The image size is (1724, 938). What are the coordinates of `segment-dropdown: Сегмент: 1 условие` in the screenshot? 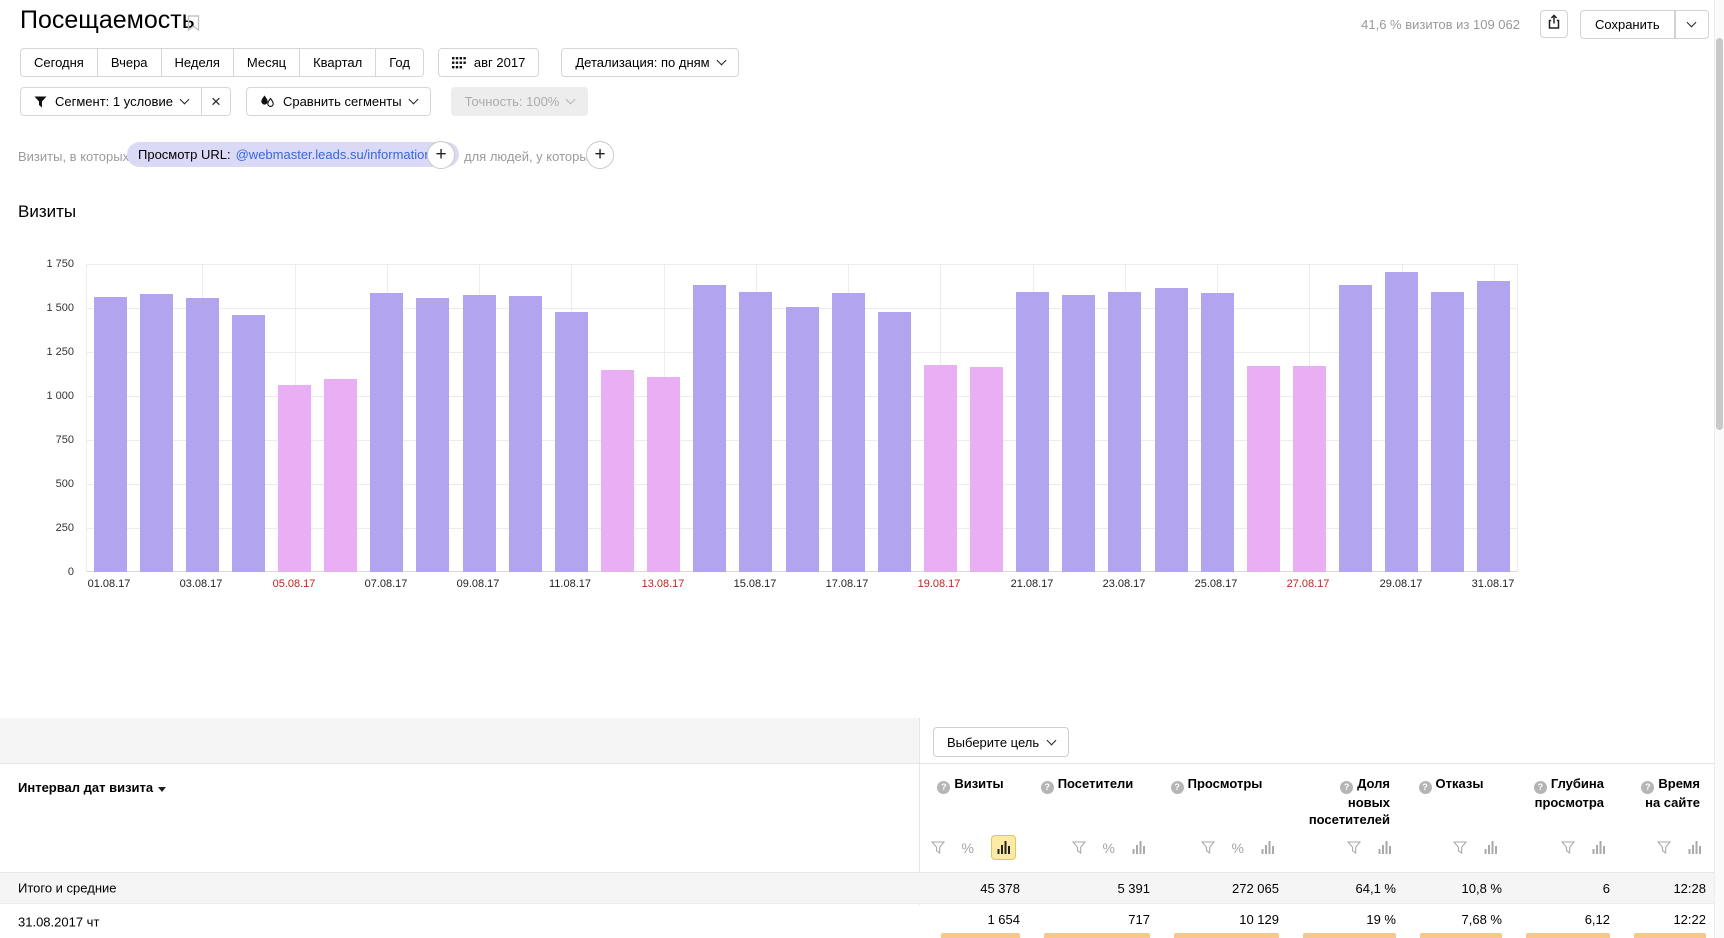 It's located at (111, 101).